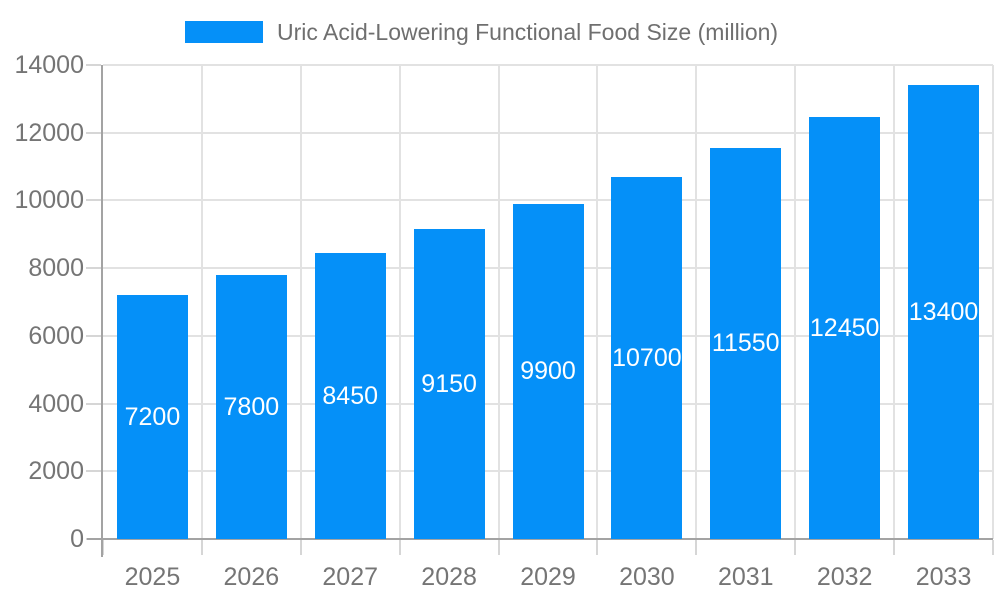  What do you see at coordinates (49, 132) in the screenshot?
I see `y-tick-label-12000: 12000` at bounding box center [49, 132].